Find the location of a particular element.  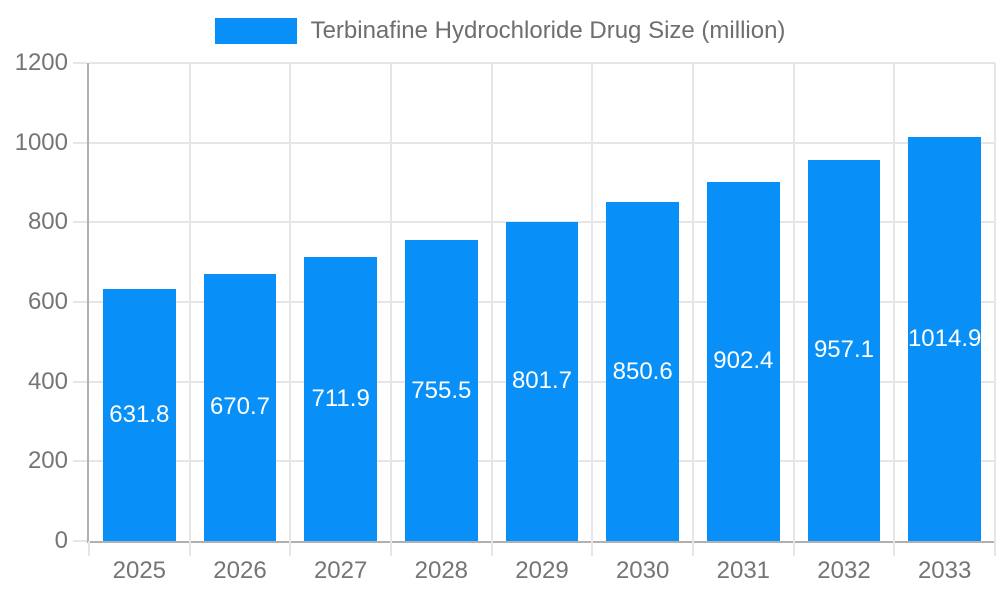

x-axis-label: 2030 is located at coordinates (642, 570).